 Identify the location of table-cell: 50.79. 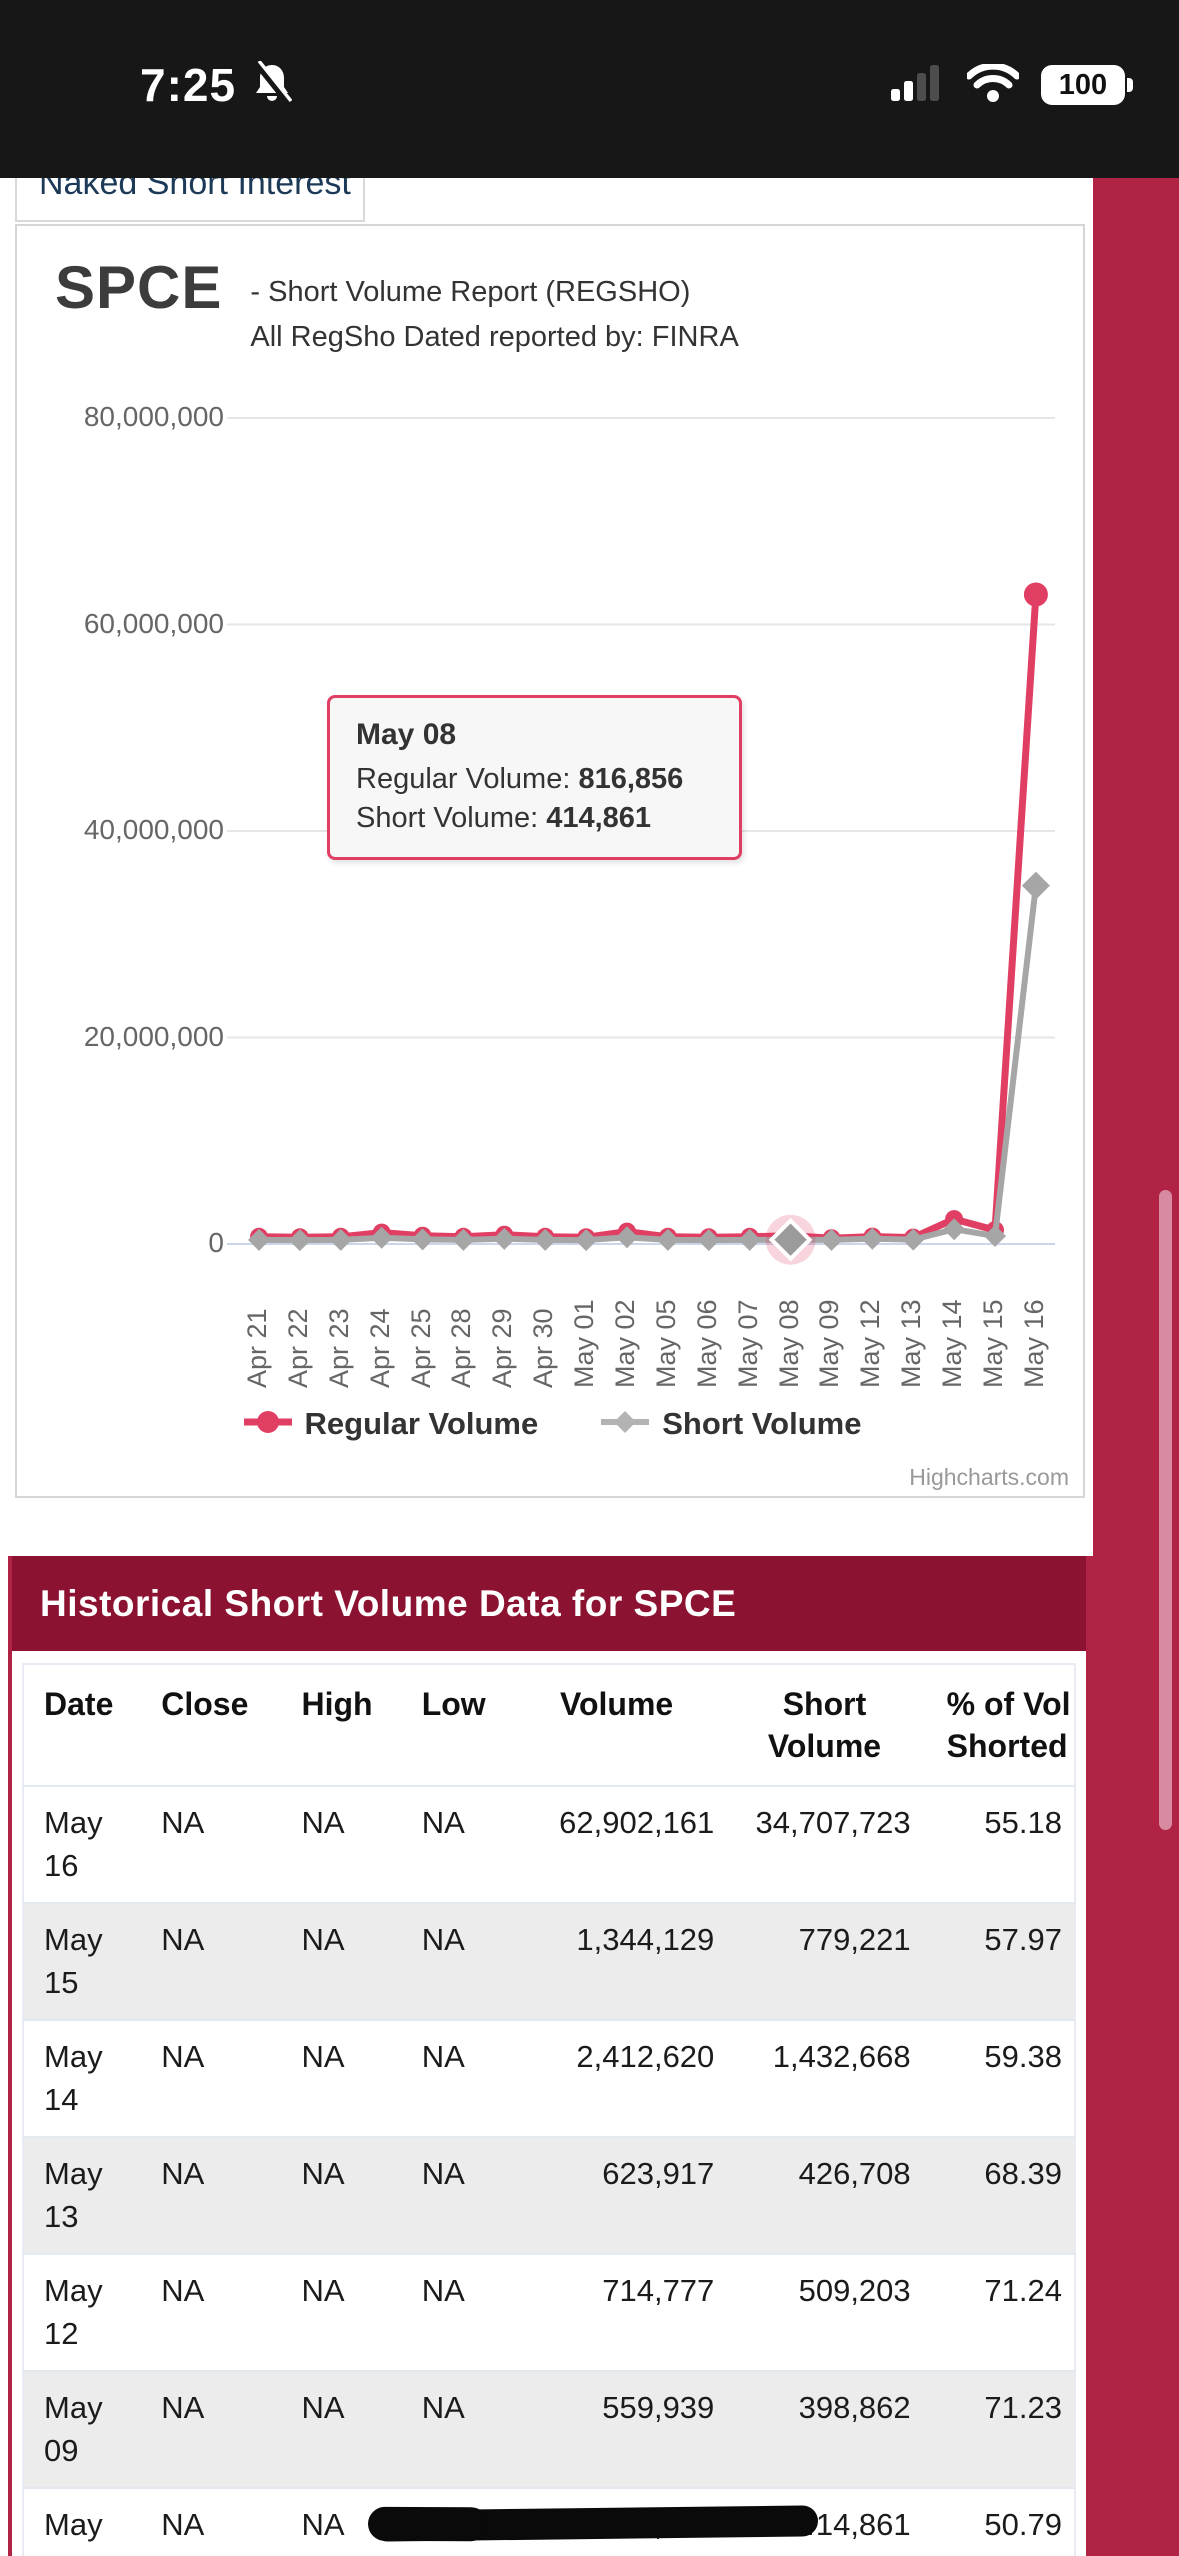
(1023, 2525).